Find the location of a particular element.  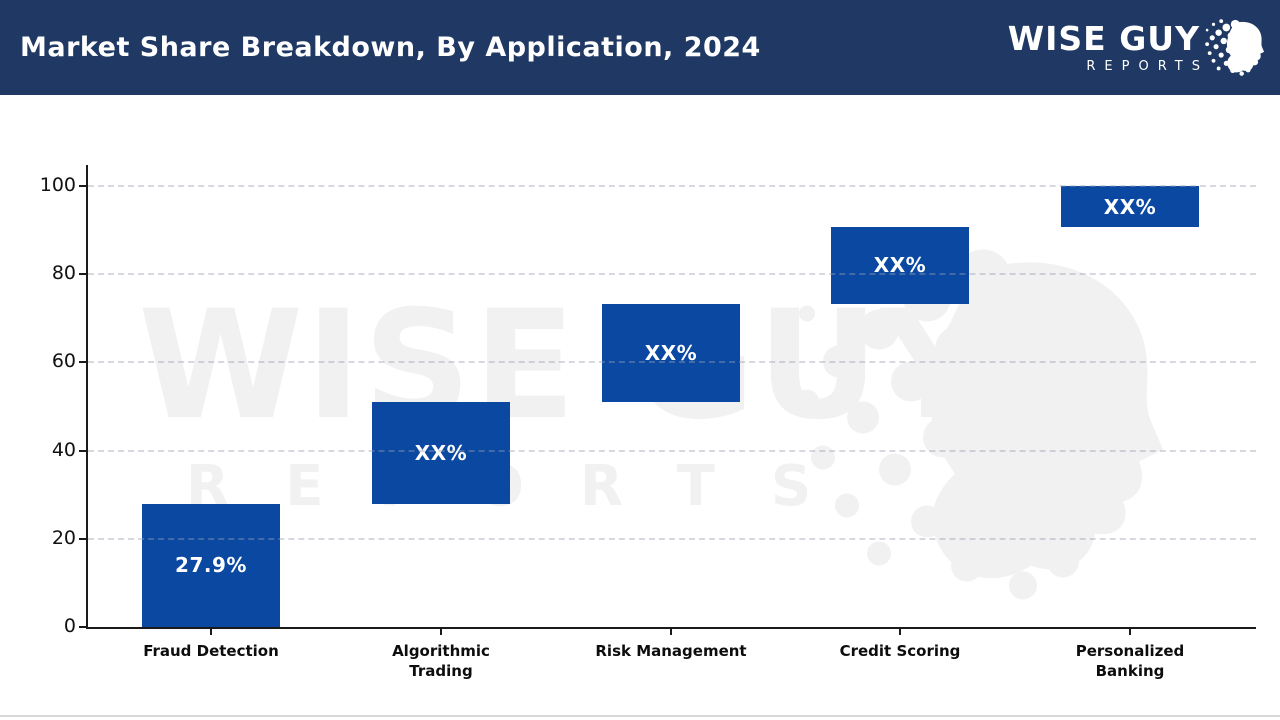

x-category-label: Algorithmic Trading is located at coordinates (441, 661).